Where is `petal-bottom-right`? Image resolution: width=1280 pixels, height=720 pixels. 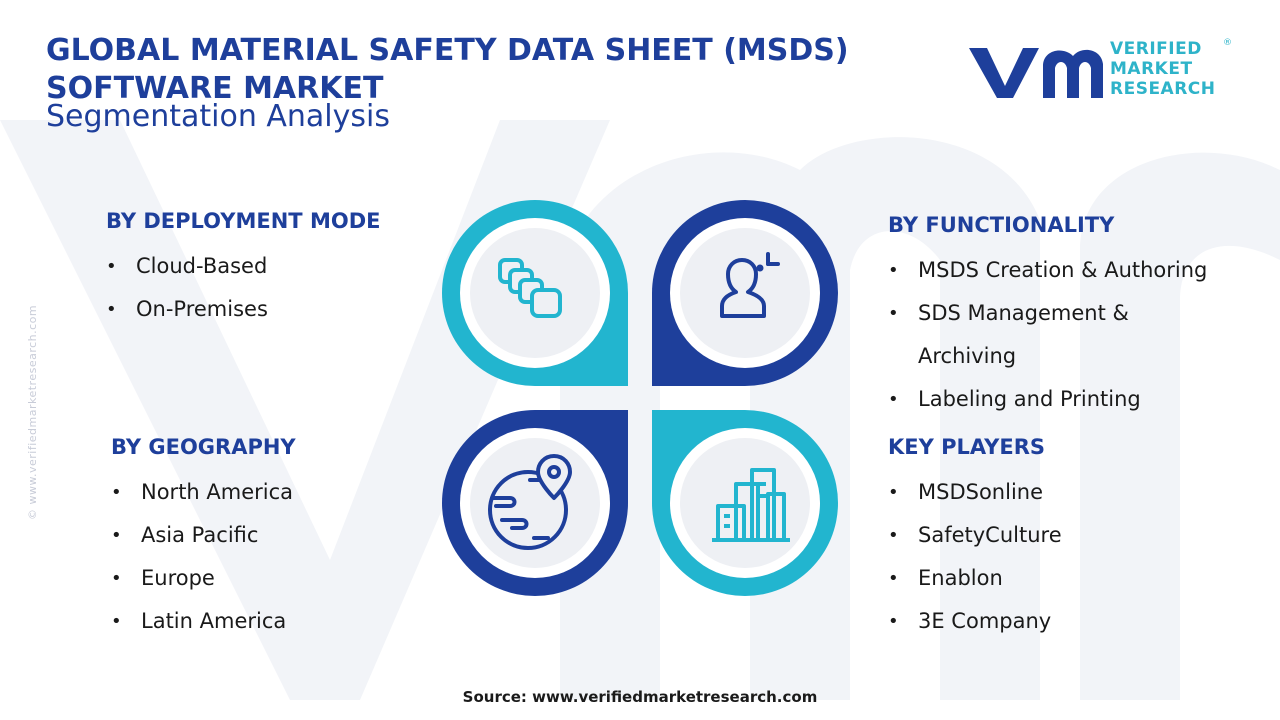 petal-bottom-right is located at coordinates (745, 503).